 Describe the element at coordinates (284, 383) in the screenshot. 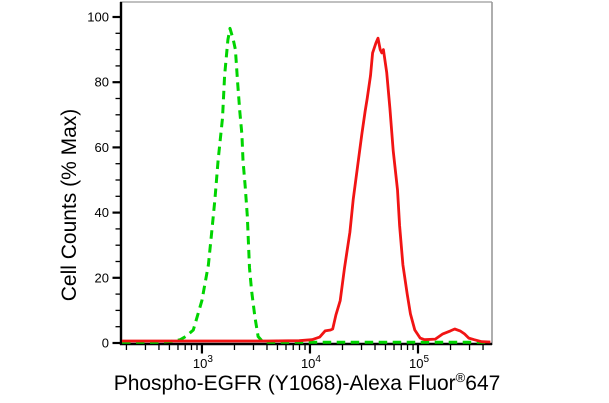

I see `x-axis-title-text: Phospho-EGFR (Y1068)-Alexa Fluor` at that location.